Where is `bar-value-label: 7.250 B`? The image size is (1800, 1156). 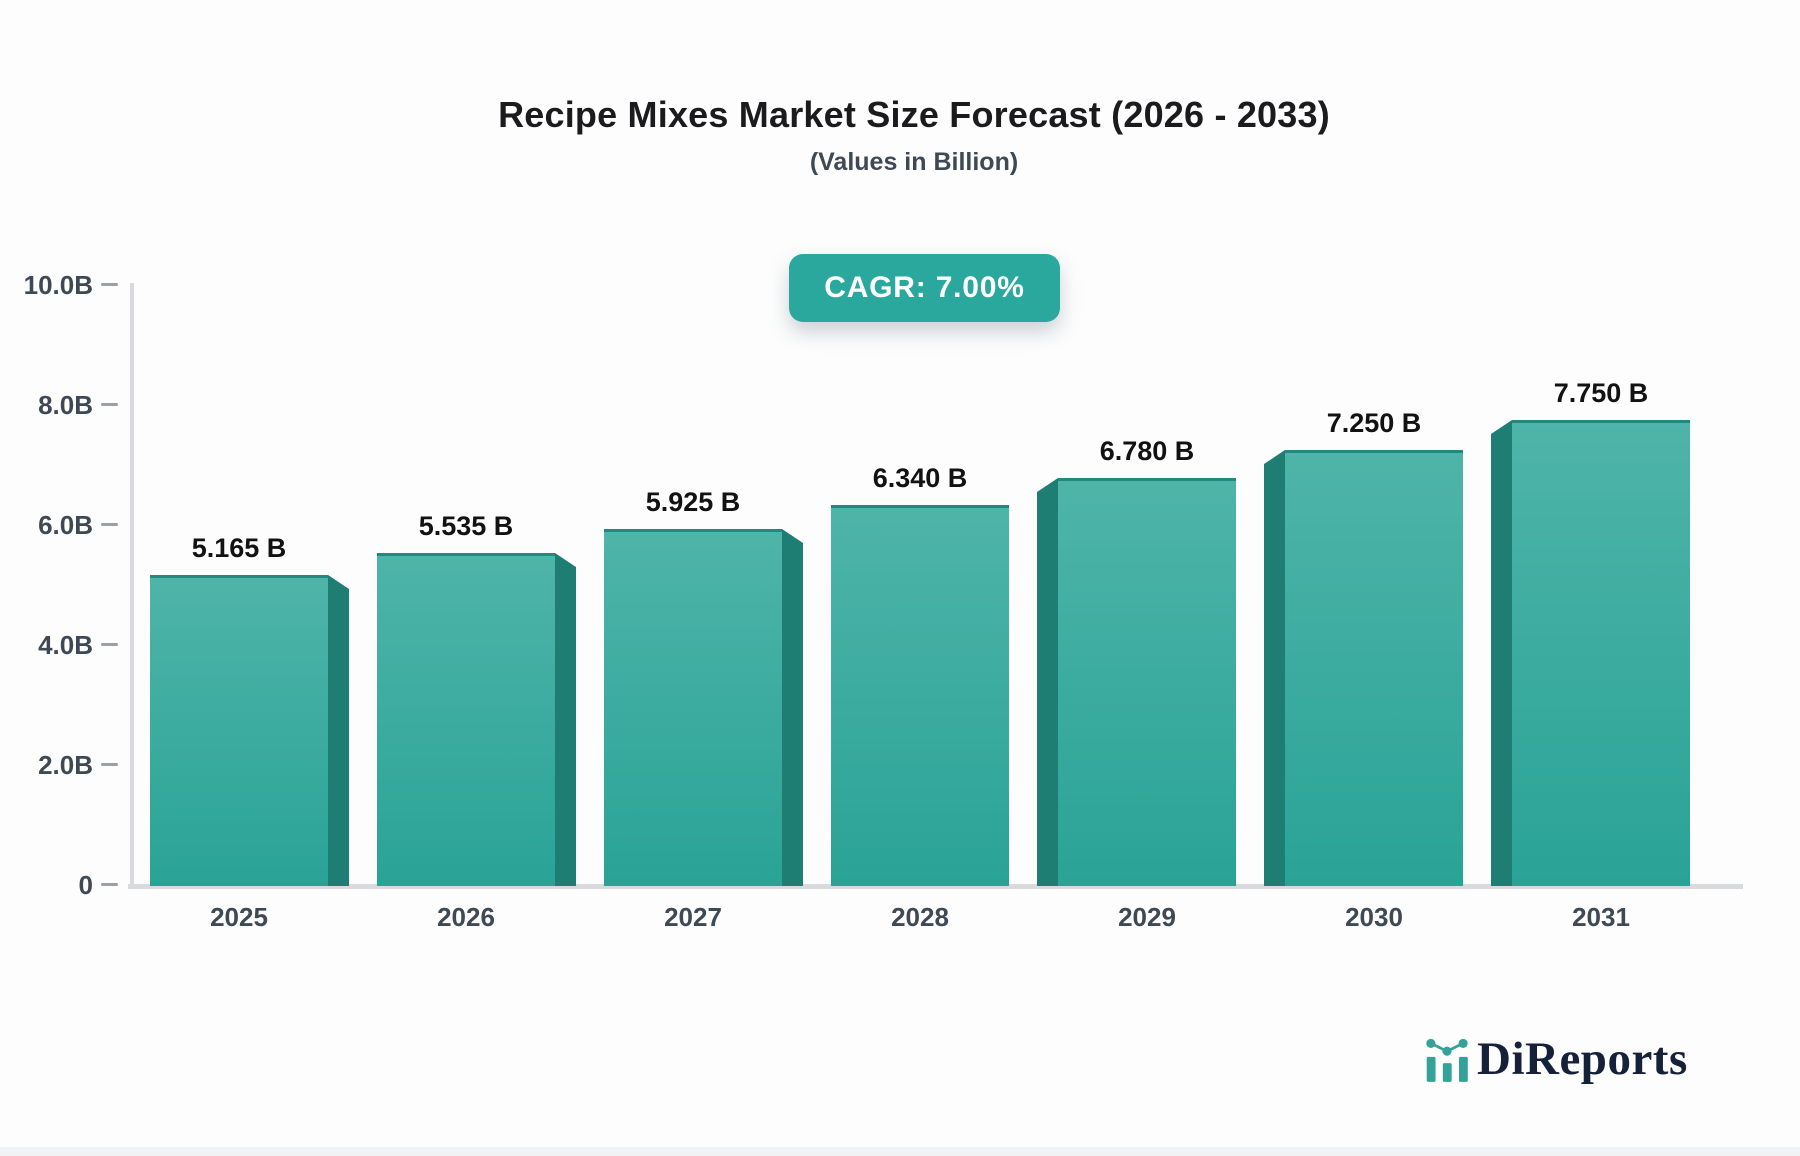 bar-value-label: 7.250 B is located at coordinates (1374, 423).